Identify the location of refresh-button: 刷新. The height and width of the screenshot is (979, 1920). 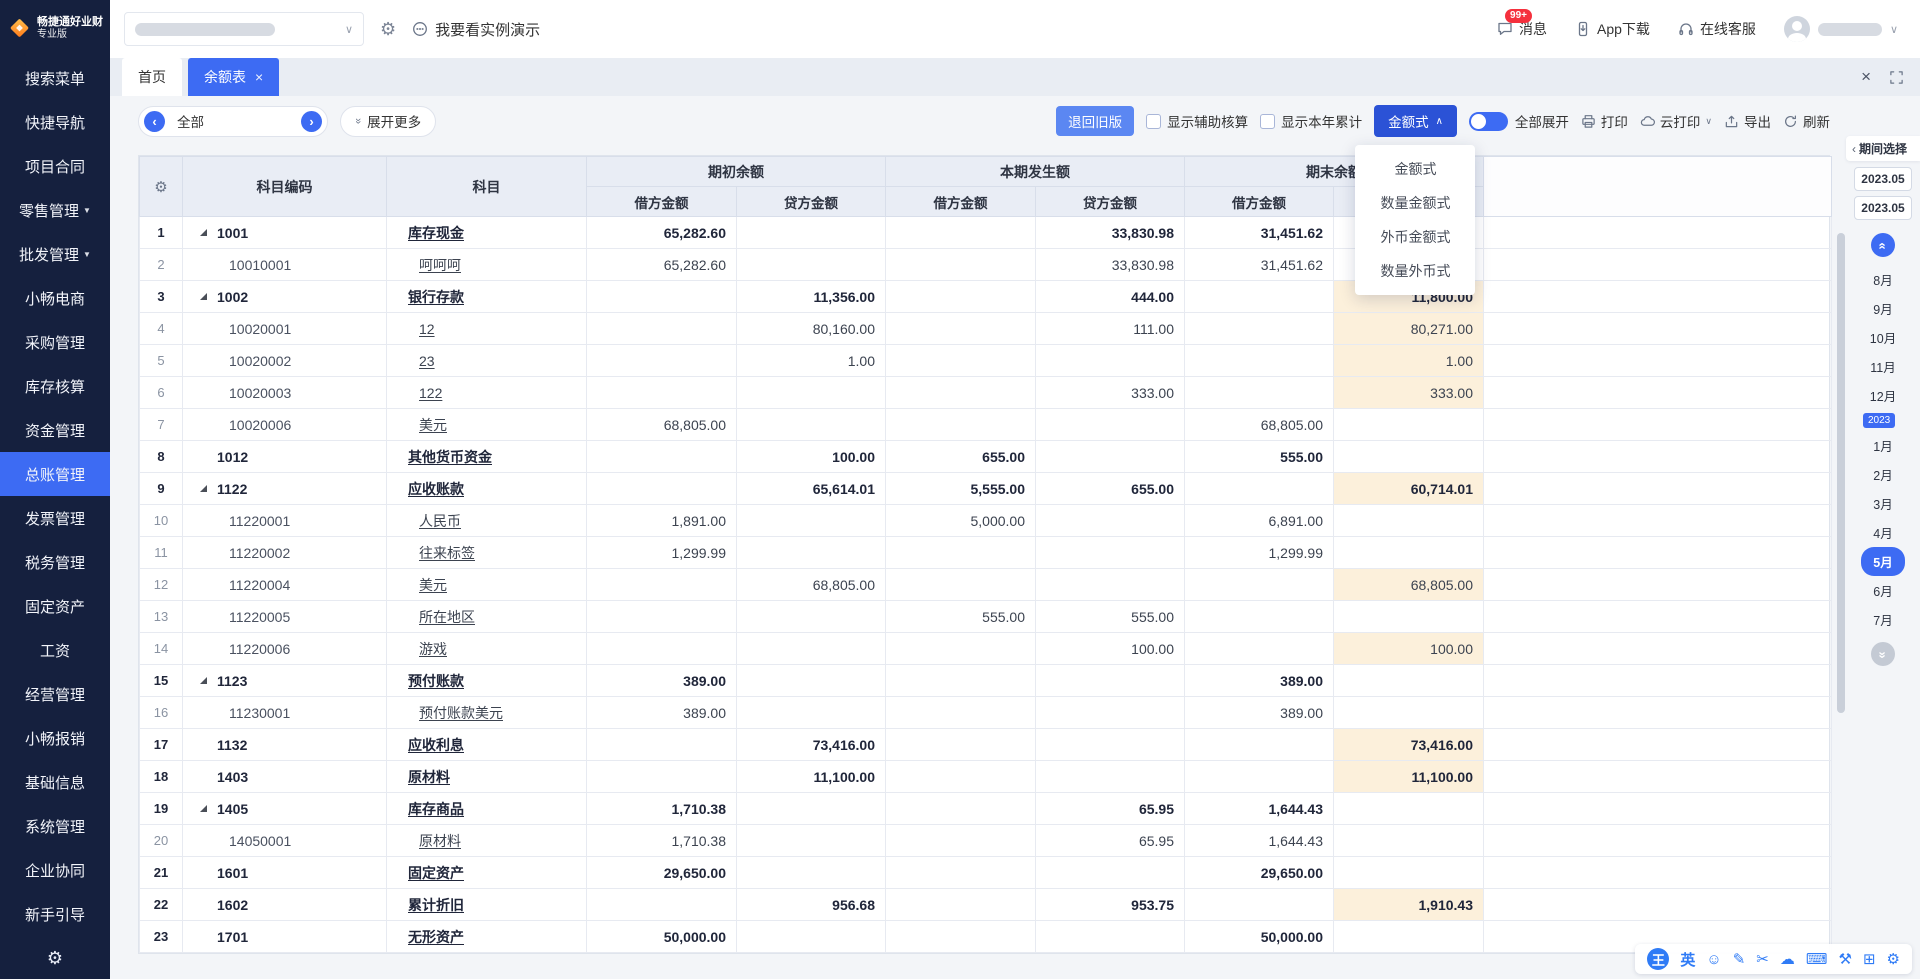
(1806, 121).